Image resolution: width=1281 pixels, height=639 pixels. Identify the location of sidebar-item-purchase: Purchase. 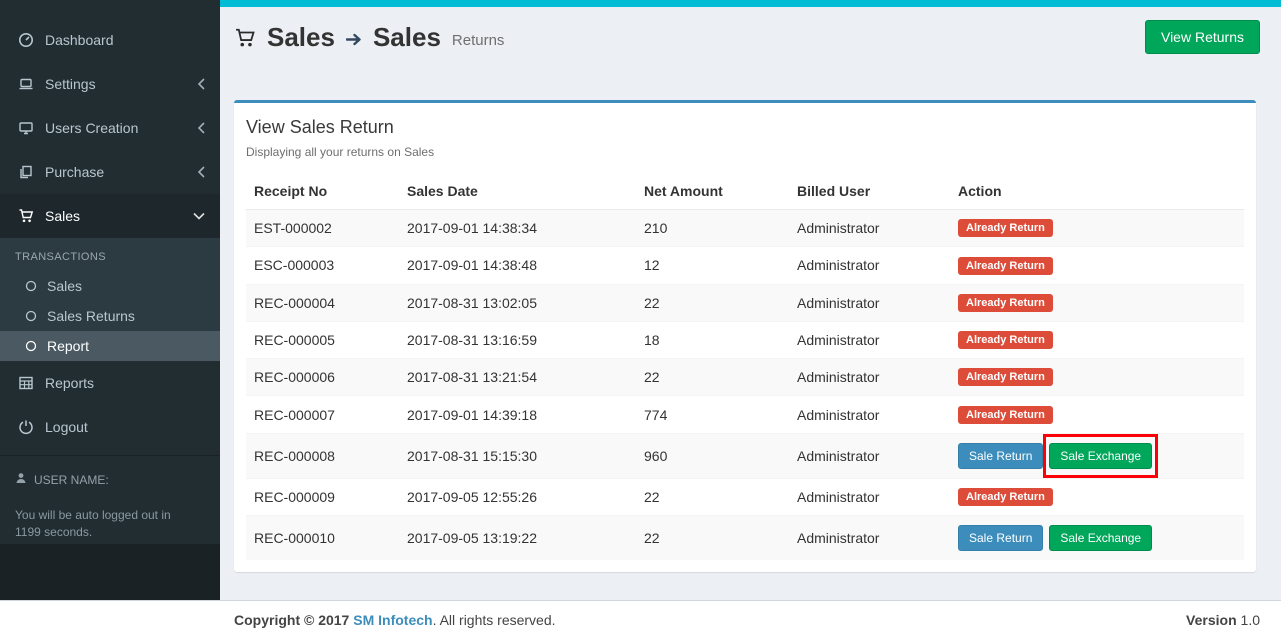
(110, 172).